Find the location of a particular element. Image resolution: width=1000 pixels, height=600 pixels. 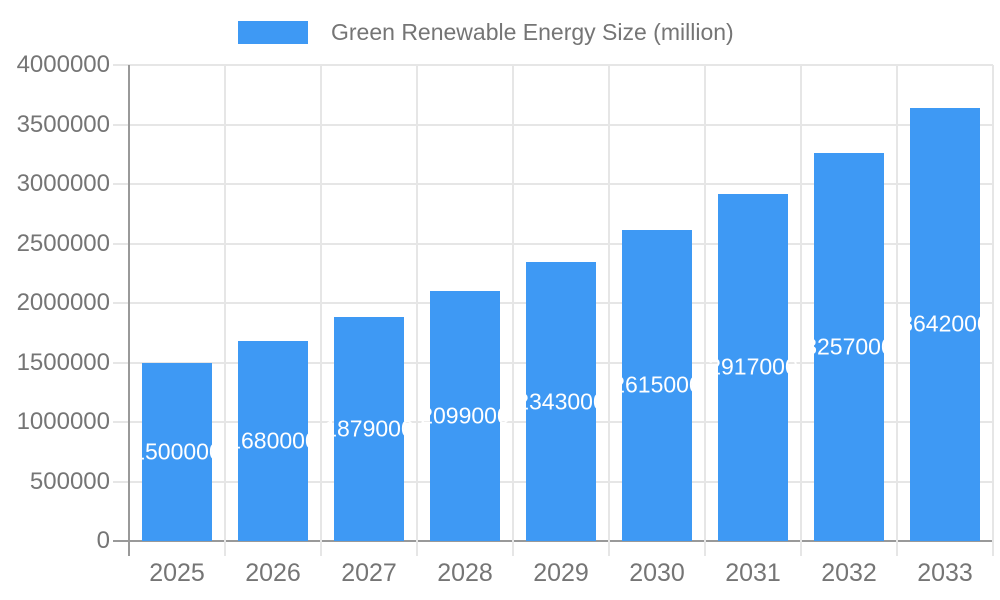

bar-2025 is located at coordinates (177, 451).